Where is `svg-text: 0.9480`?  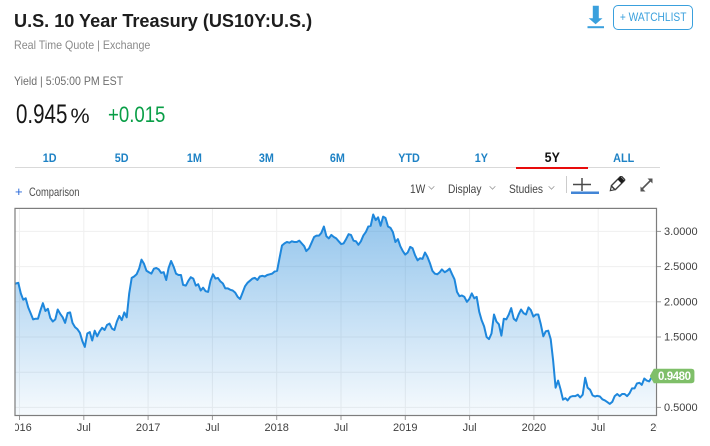 svg-text: 0.9480 is located at coordinates (674, 377).